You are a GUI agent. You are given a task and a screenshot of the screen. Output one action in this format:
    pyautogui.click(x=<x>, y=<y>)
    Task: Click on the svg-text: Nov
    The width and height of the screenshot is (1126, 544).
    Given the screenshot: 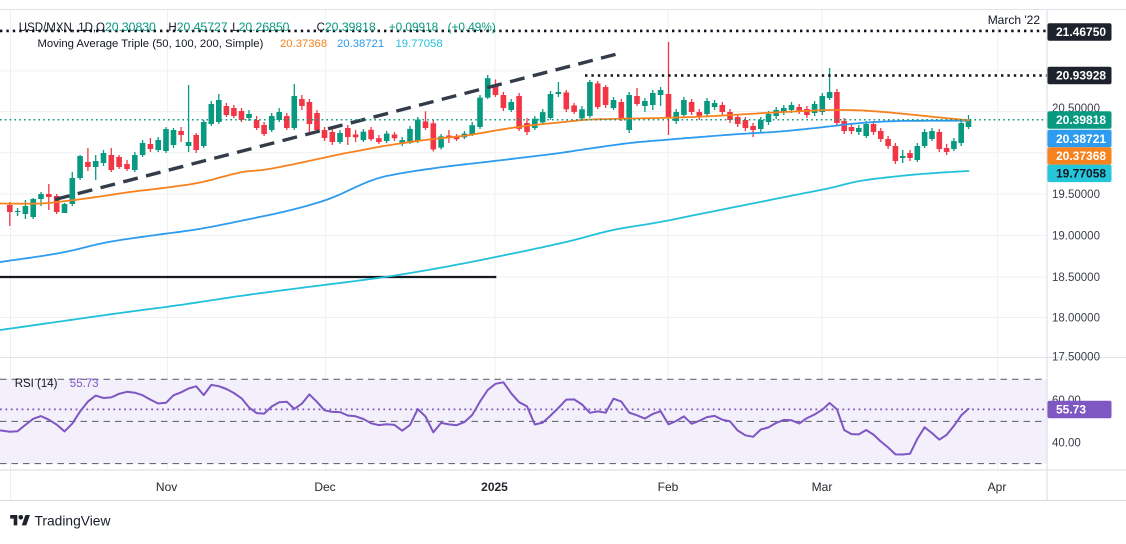 What is the action you would take?
    pyautogui.click(x=166, y=487)
    